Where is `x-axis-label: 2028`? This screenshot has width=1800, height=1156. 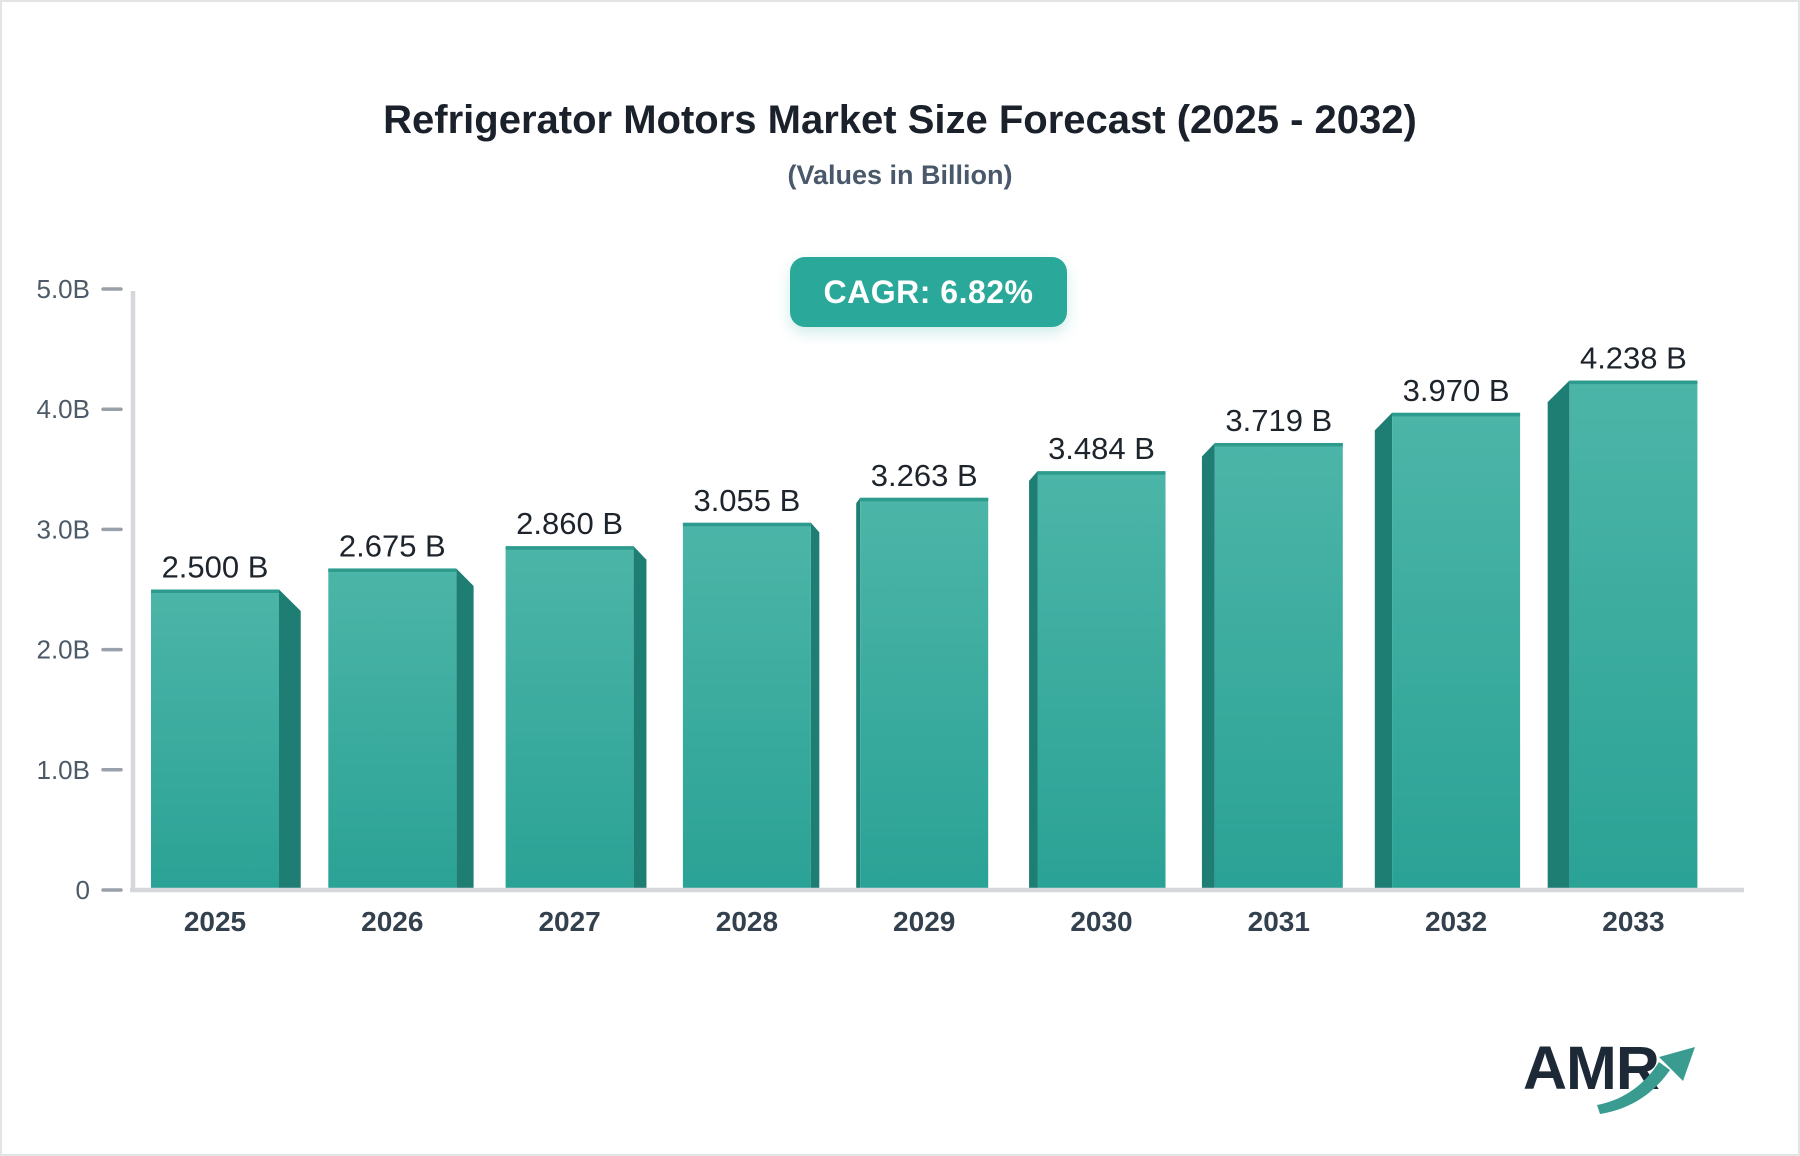 x-axis-label: 2028 is located at coordinates (747, 921).